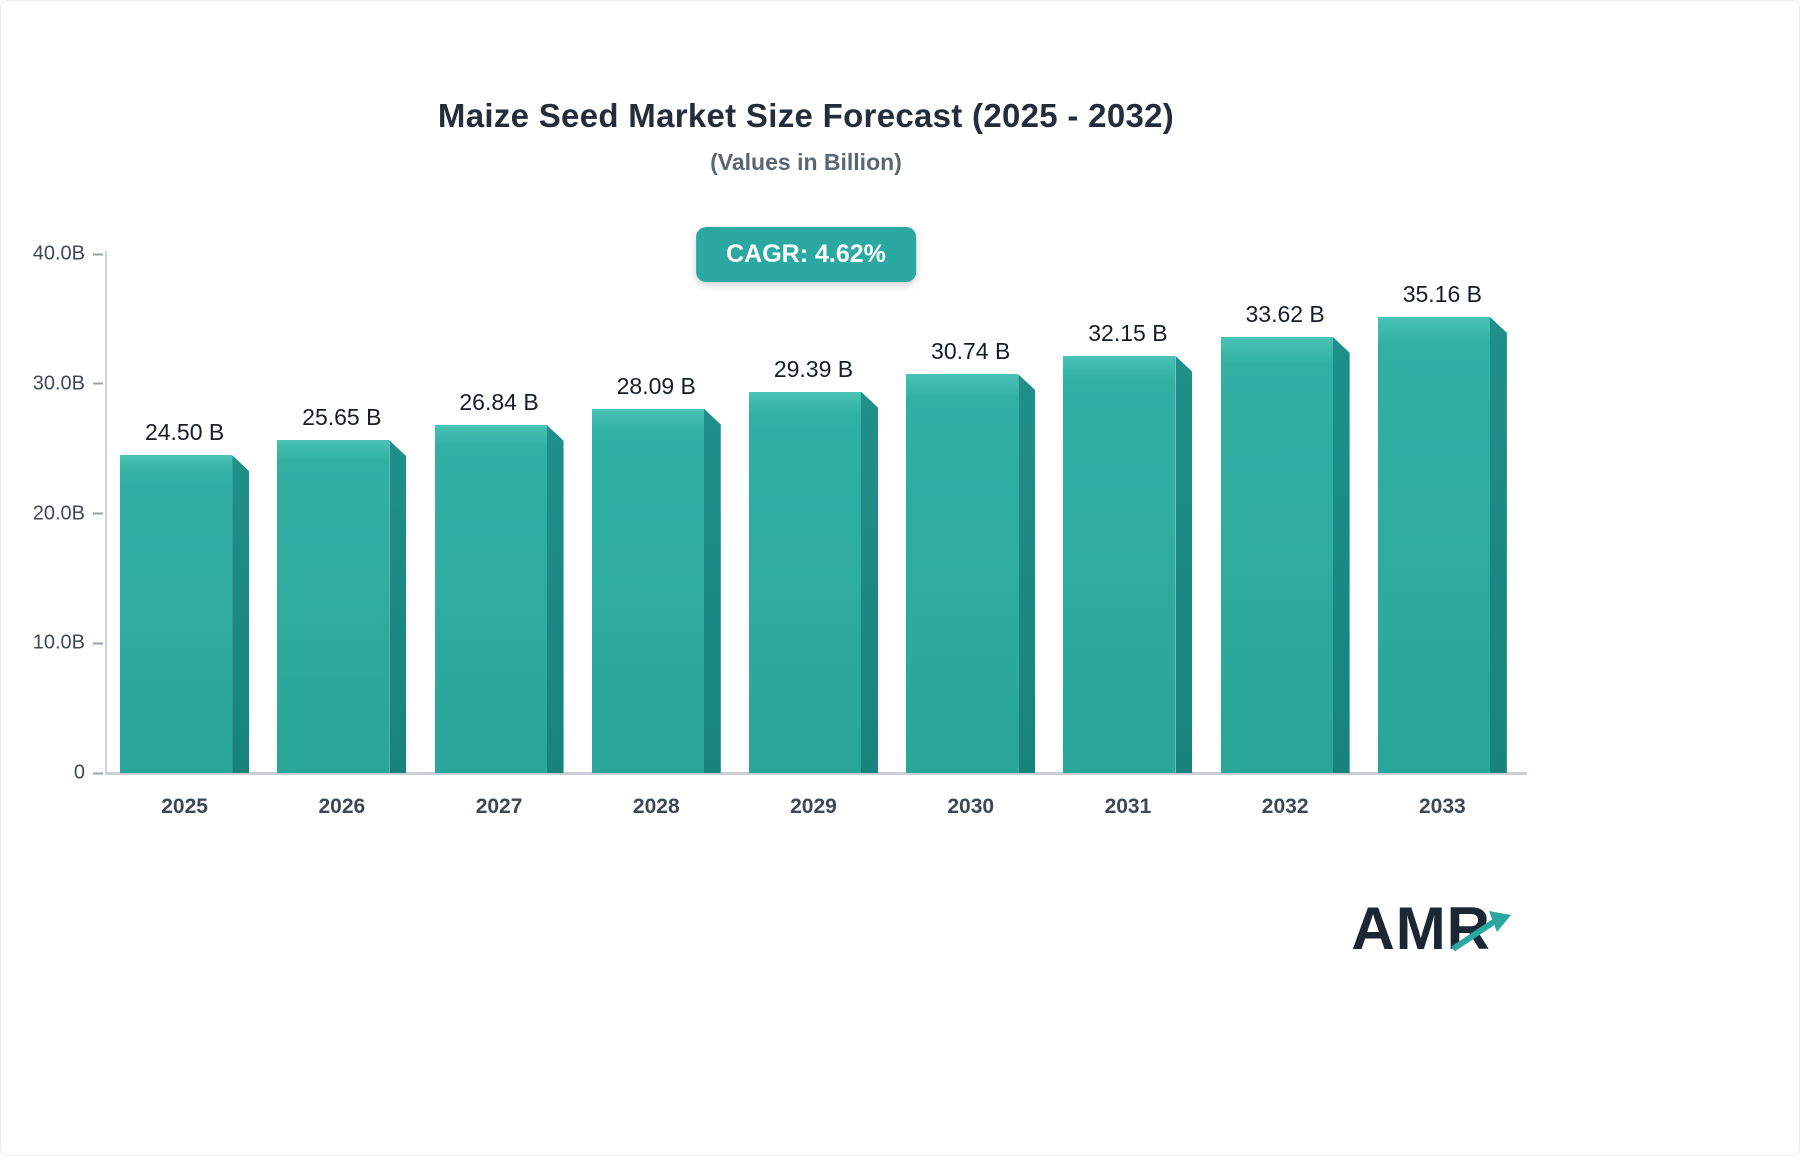 This screenshot has height=1156, width=1800. I want to click on brand-logo-text: AMR, so click(1421, 928).